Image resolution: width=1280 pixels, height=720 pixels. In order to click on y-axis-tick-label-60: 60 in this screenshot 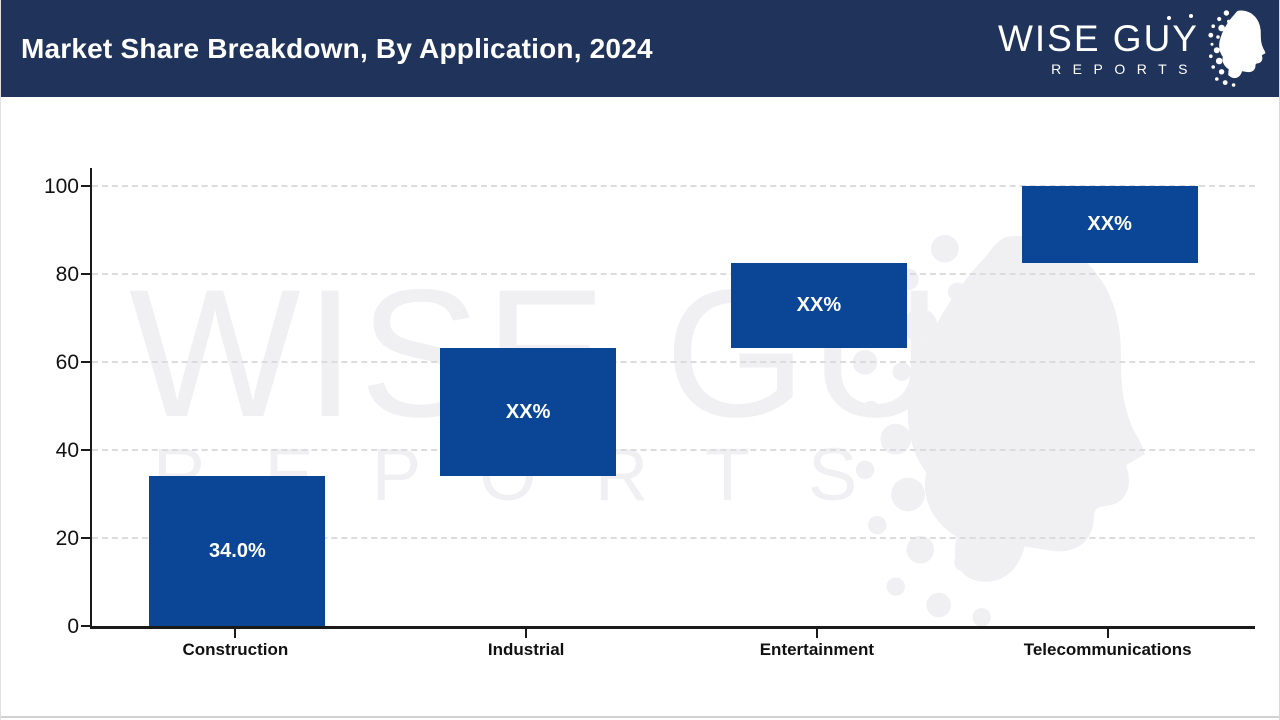, I will do `click(67, 362)`.